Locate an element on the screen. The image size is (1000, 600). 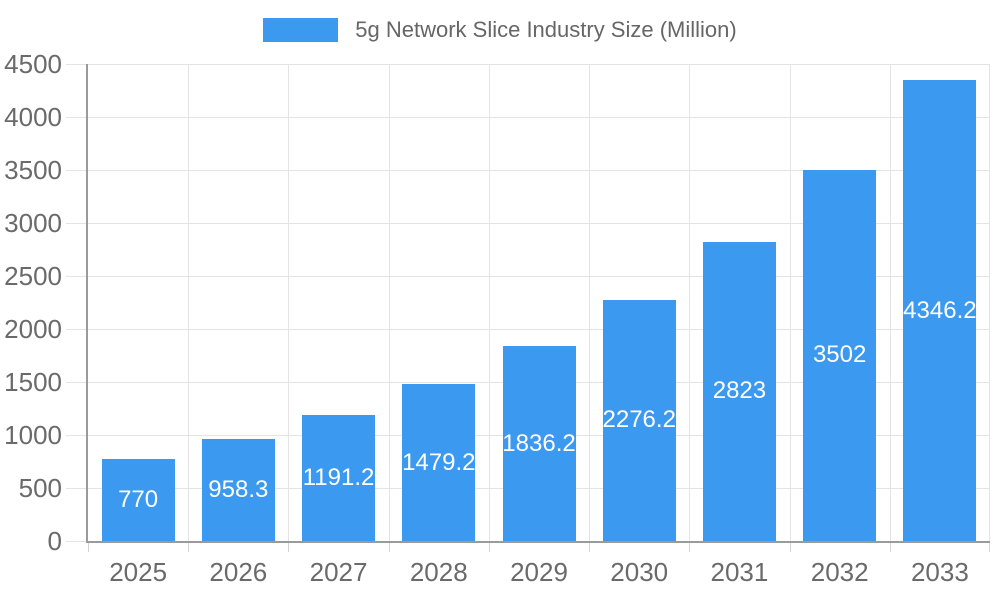
bar-value-label: 2276.2 is located at coordinates (639, 420).